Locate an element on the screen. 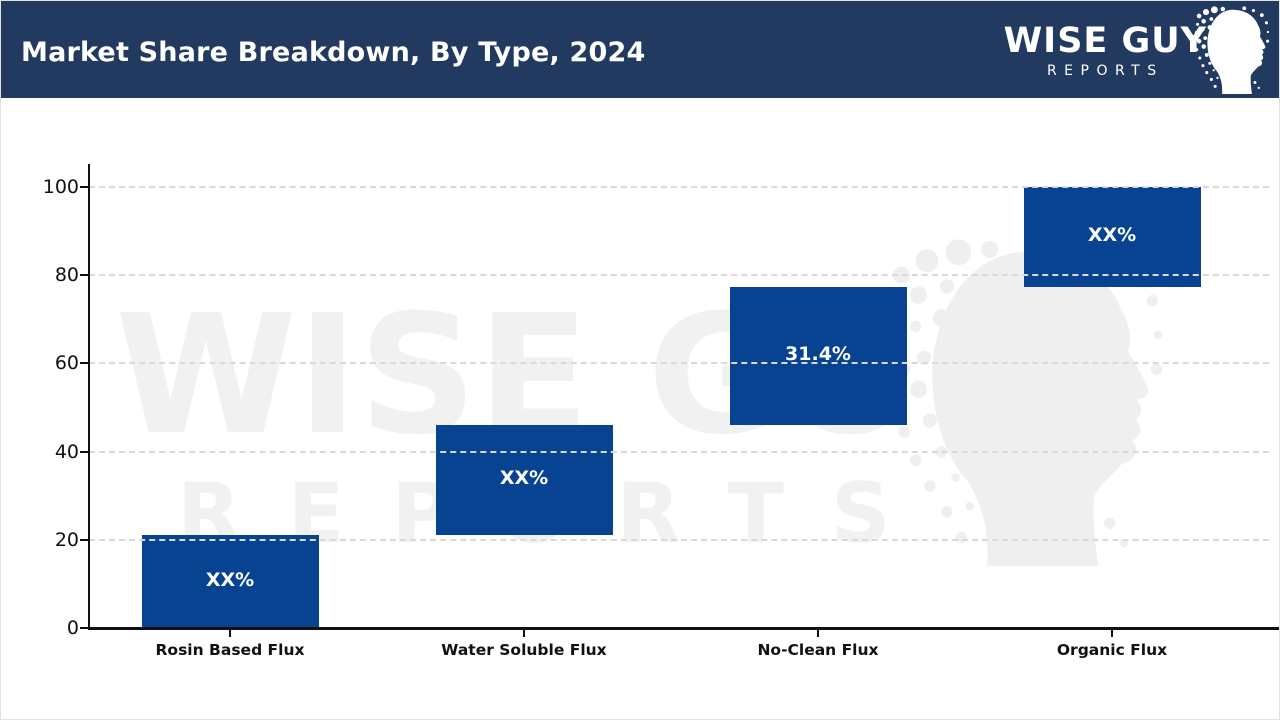 This screenshot has width=1280, height=720. bar-value-label: 31.4% is located at coordinates (818, 353).